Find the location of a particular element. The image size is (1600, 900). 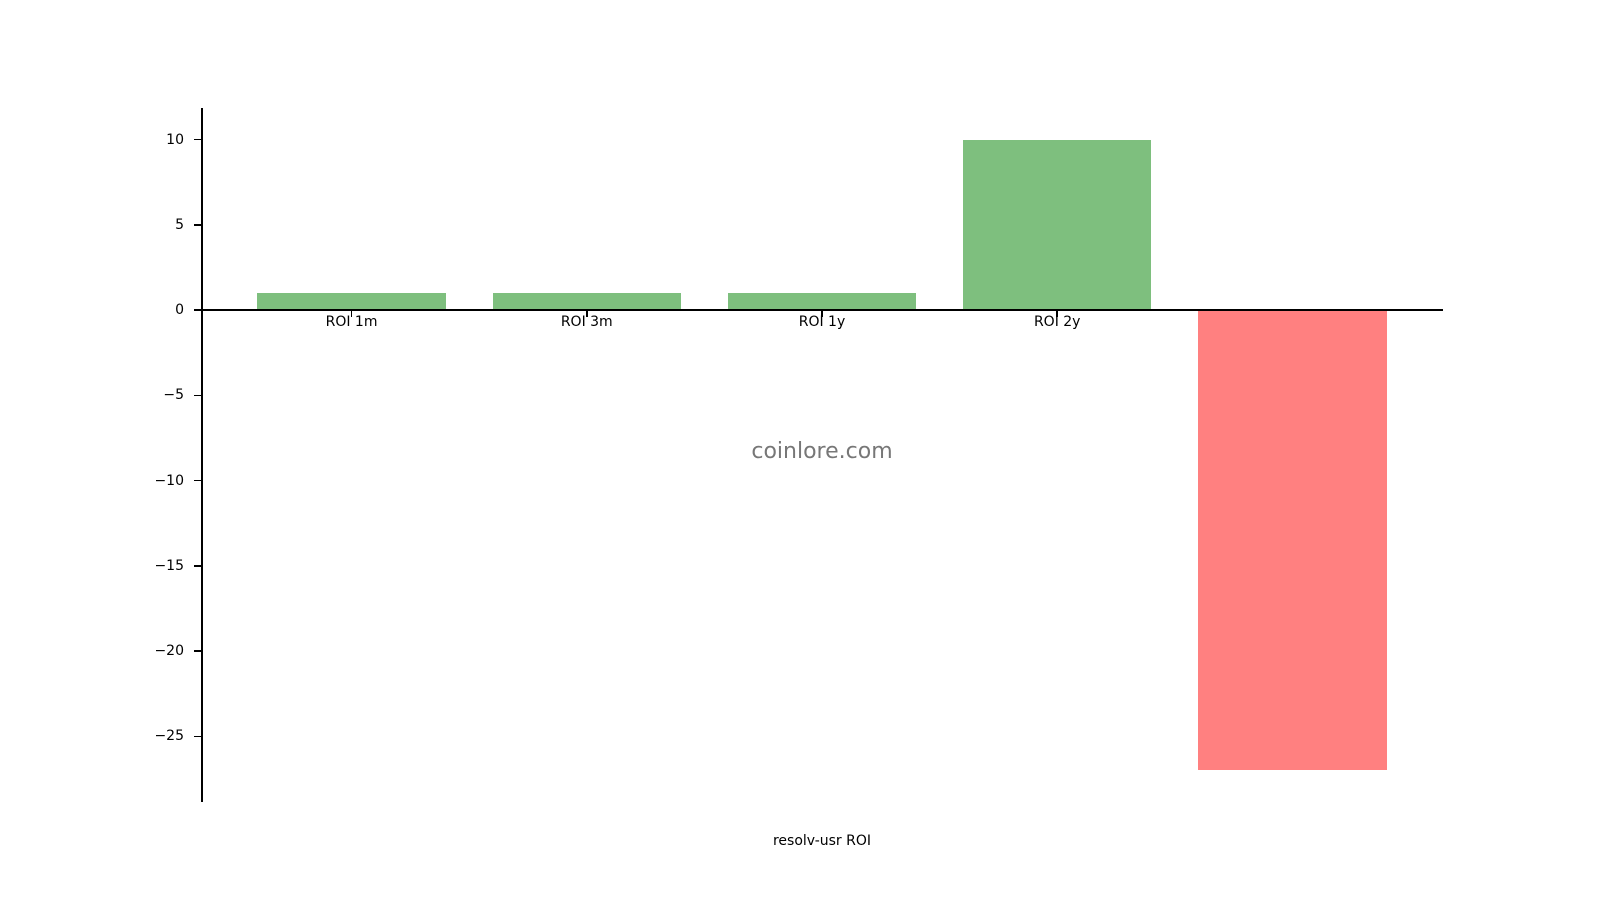

y-tick-label: 0 is located at coordinates (179, 310).